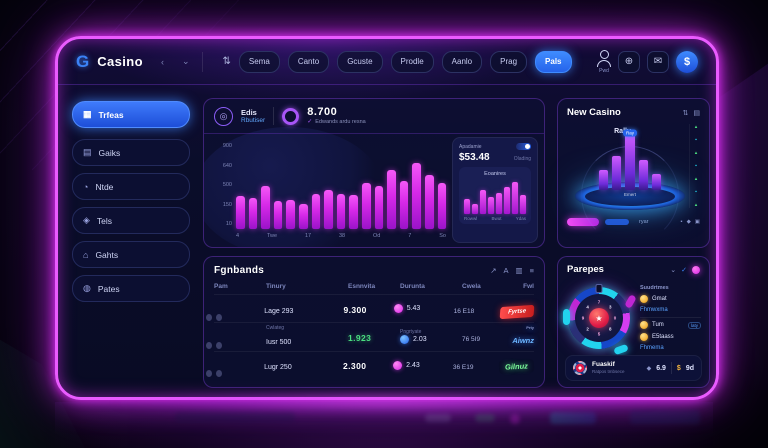  What do you see at coordinates (670, 299) in the screenshot?
I see `list-item: Gmat` at bounding box center [670, 299].